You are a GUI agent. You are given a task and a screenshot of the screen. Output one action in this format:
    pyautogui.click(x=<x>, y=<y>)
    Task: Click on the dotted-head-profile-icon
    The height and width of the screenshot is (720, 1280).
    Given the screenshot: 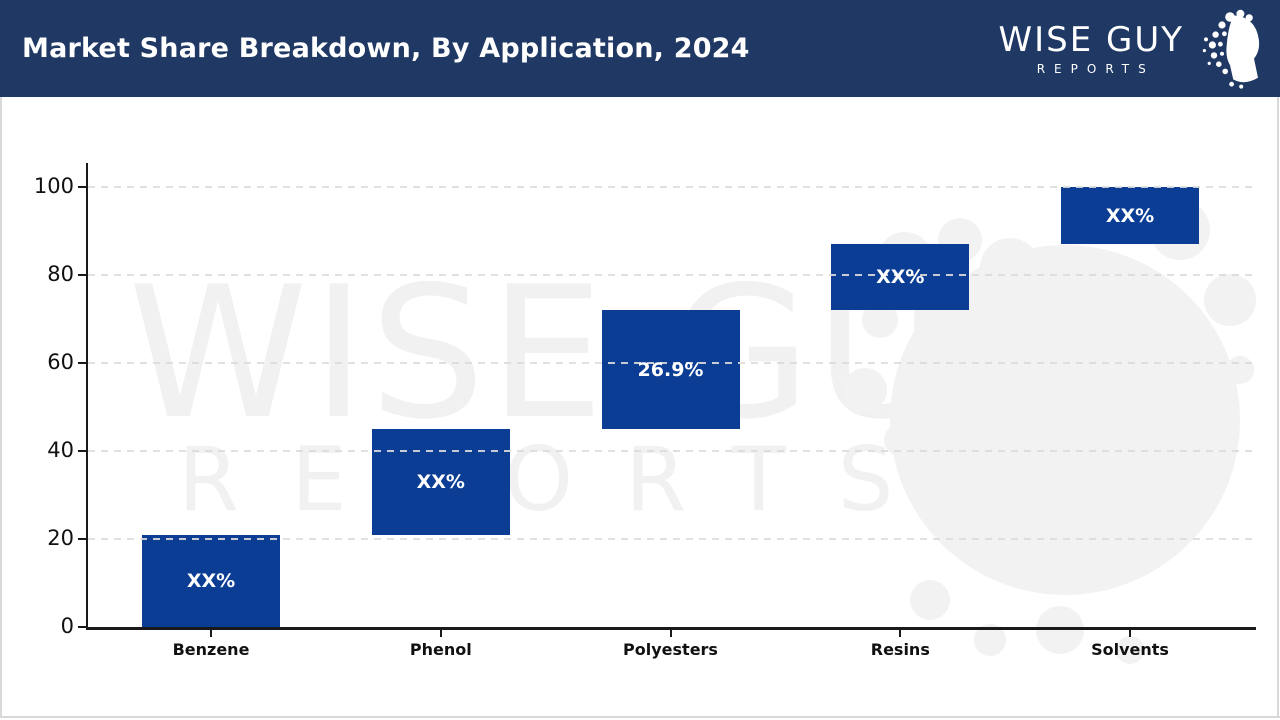 What is the action you would take?
    pyautogui.click(x=1231, y=49)
    